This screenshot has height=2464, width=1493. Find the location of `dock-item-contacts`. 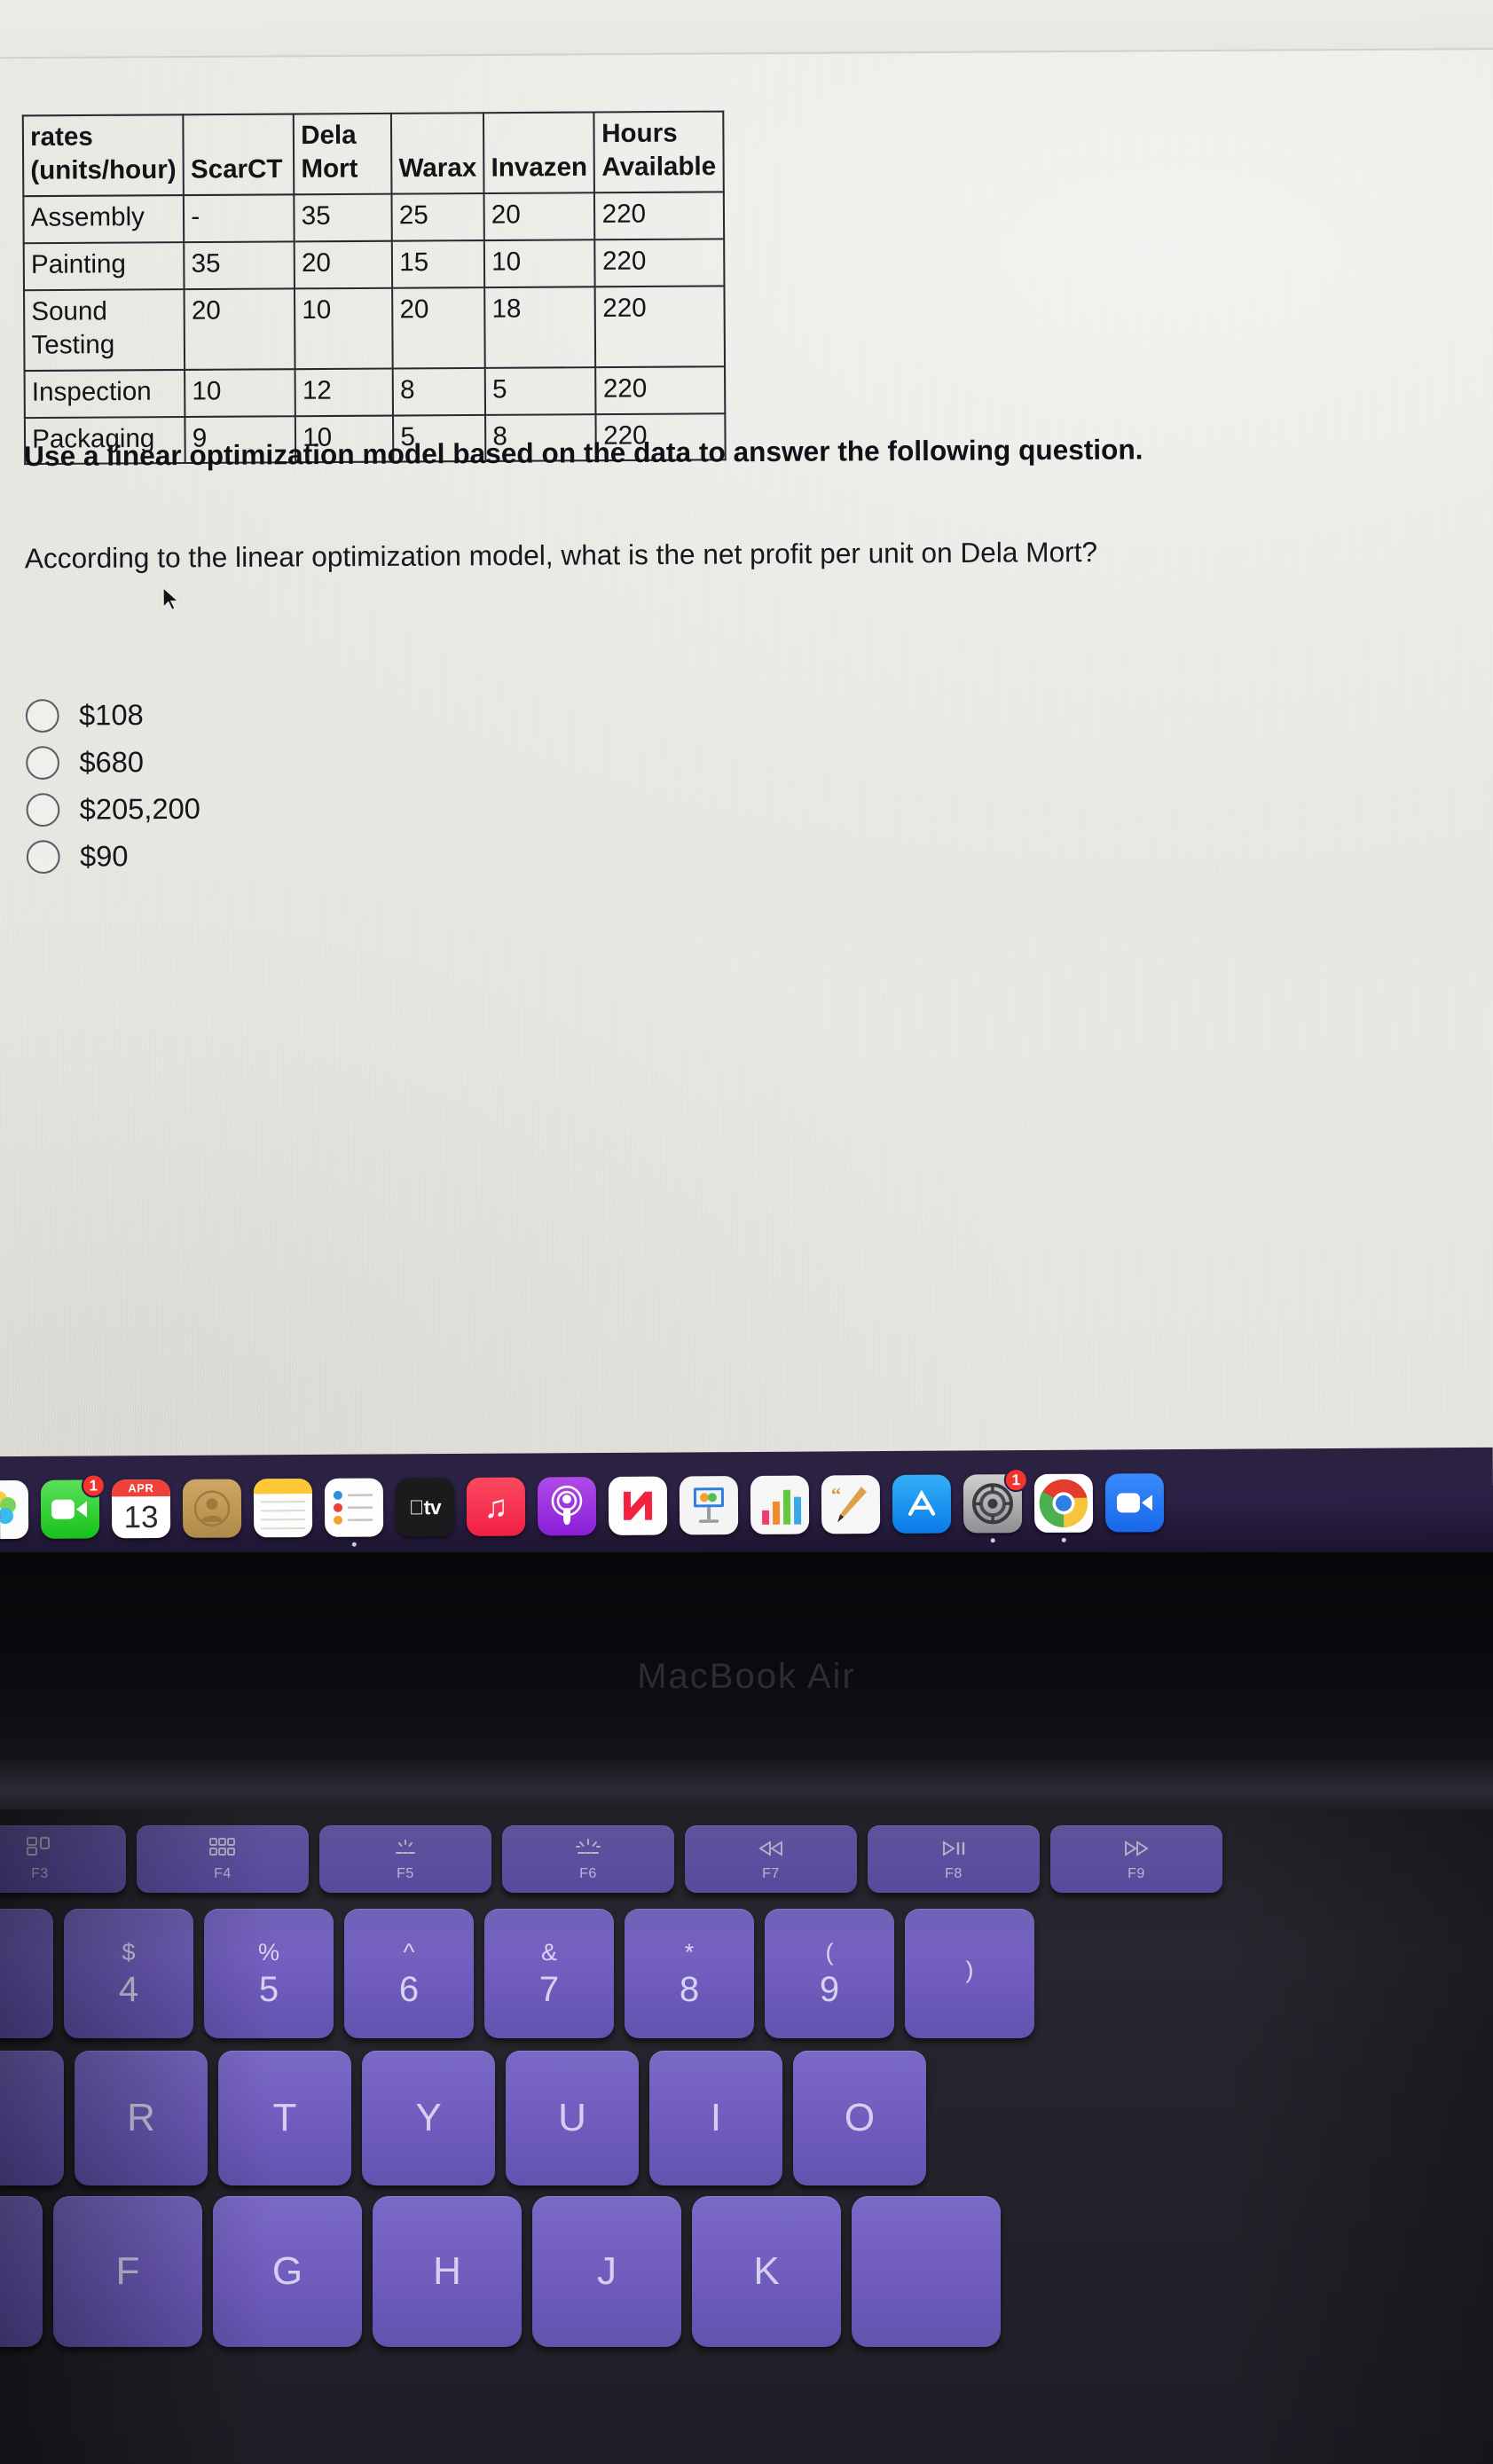

dock-item-contacts is located at coordinates (212, 1508).